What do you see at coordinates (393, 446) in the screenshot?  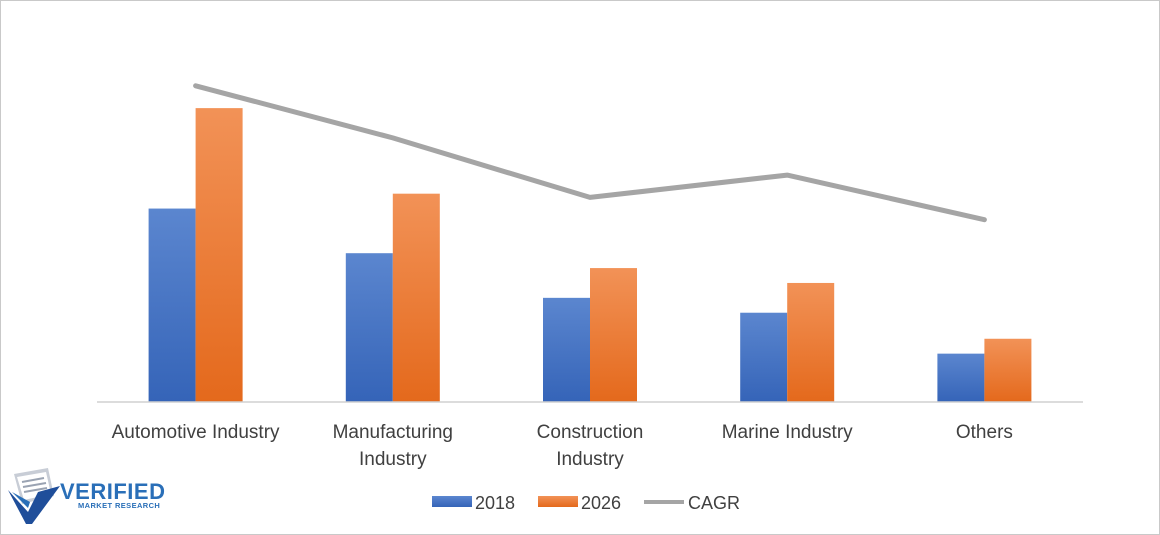 I see `category-label-manufacturing-industry: Manufacturing Industry` at bounding box center [393, 446].